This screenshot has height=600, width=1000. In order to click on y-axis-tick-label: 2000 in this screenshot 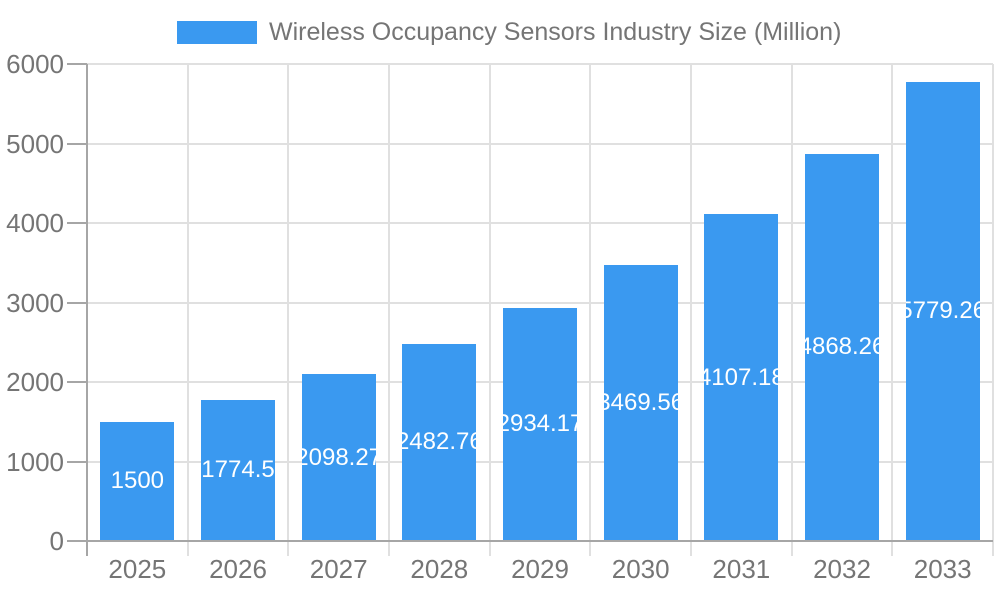, I will do `click(35, 382)`.